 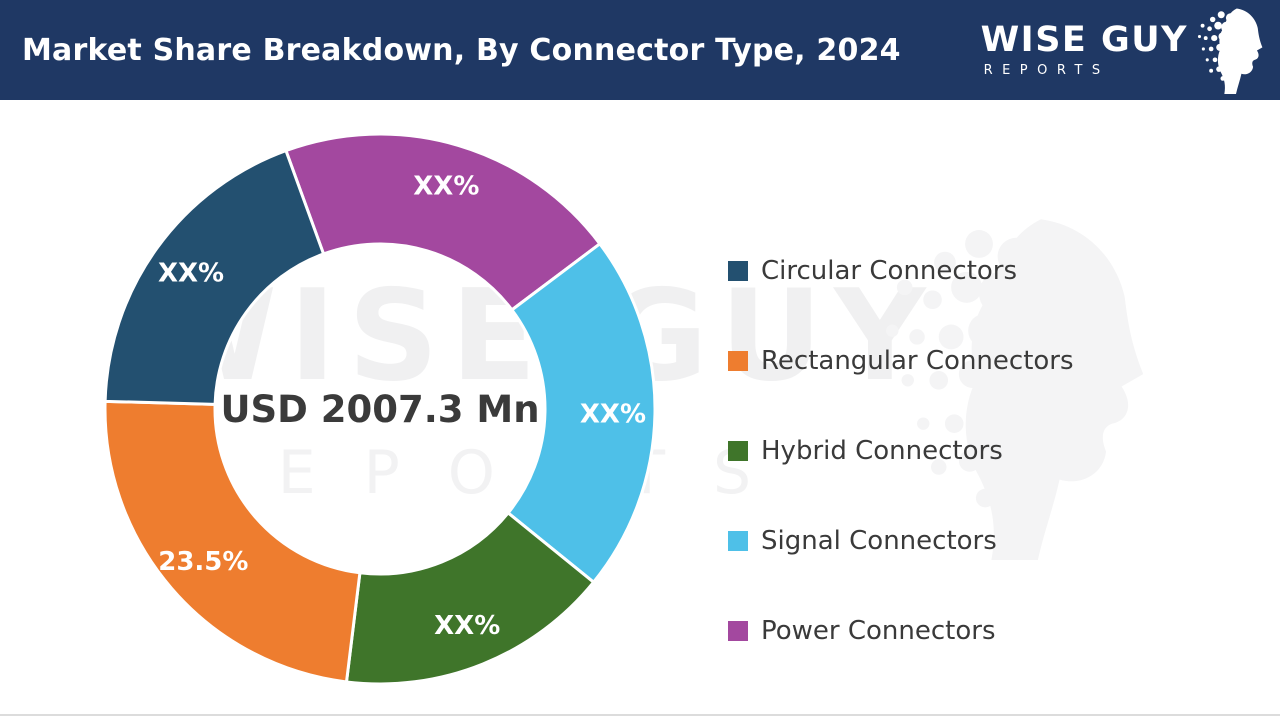 I want to click on donut-segment-hybrid-connectors, so click(x=470, y=598).